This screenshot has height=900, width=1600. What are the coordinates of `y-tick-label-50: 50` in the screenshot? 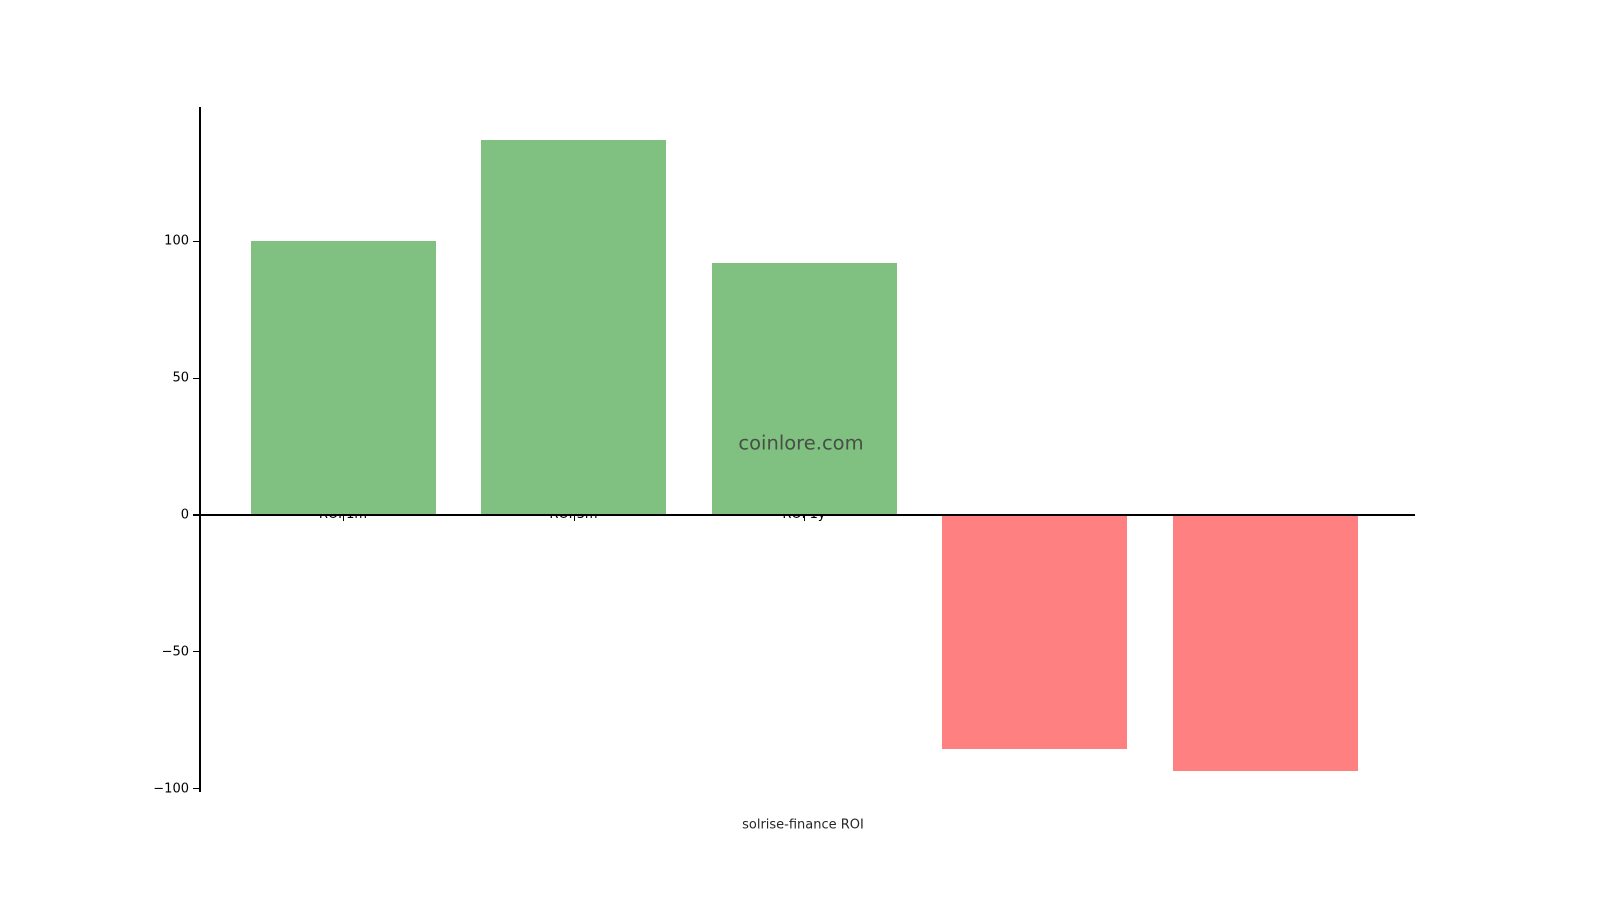 It's located at (180, 378).